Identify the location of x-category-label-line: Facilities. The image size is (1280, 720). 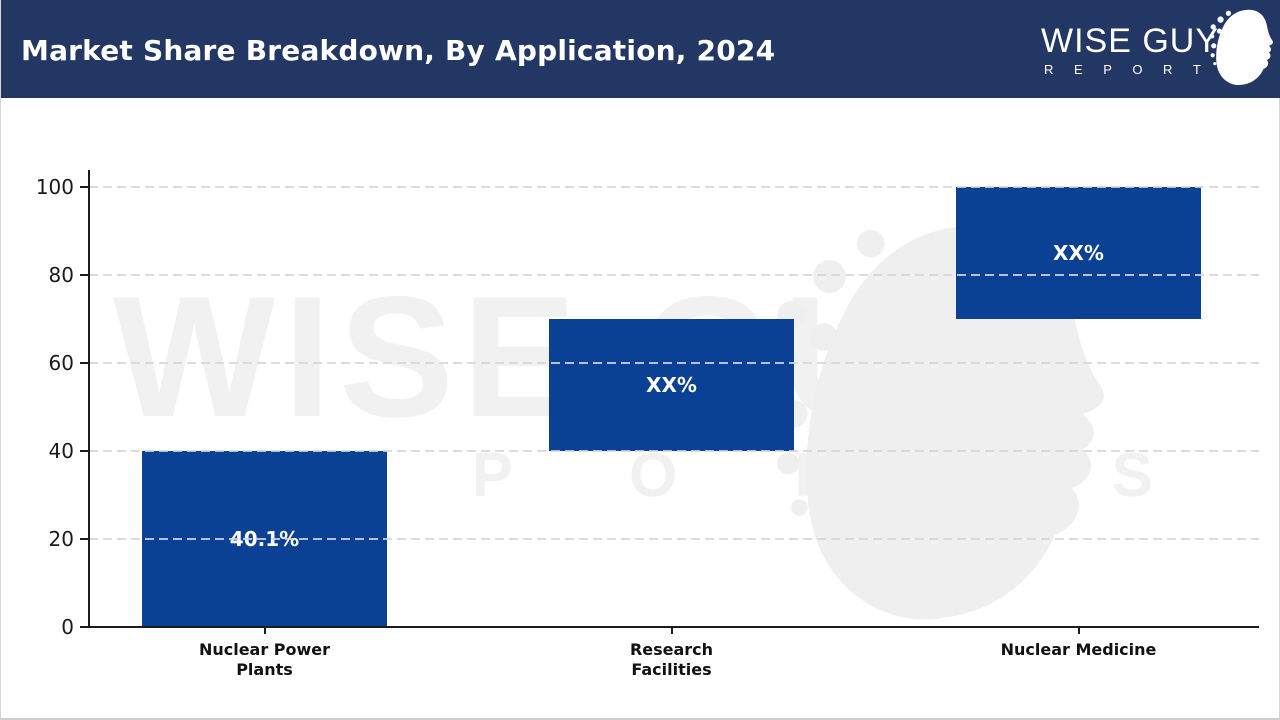
(671, 669).